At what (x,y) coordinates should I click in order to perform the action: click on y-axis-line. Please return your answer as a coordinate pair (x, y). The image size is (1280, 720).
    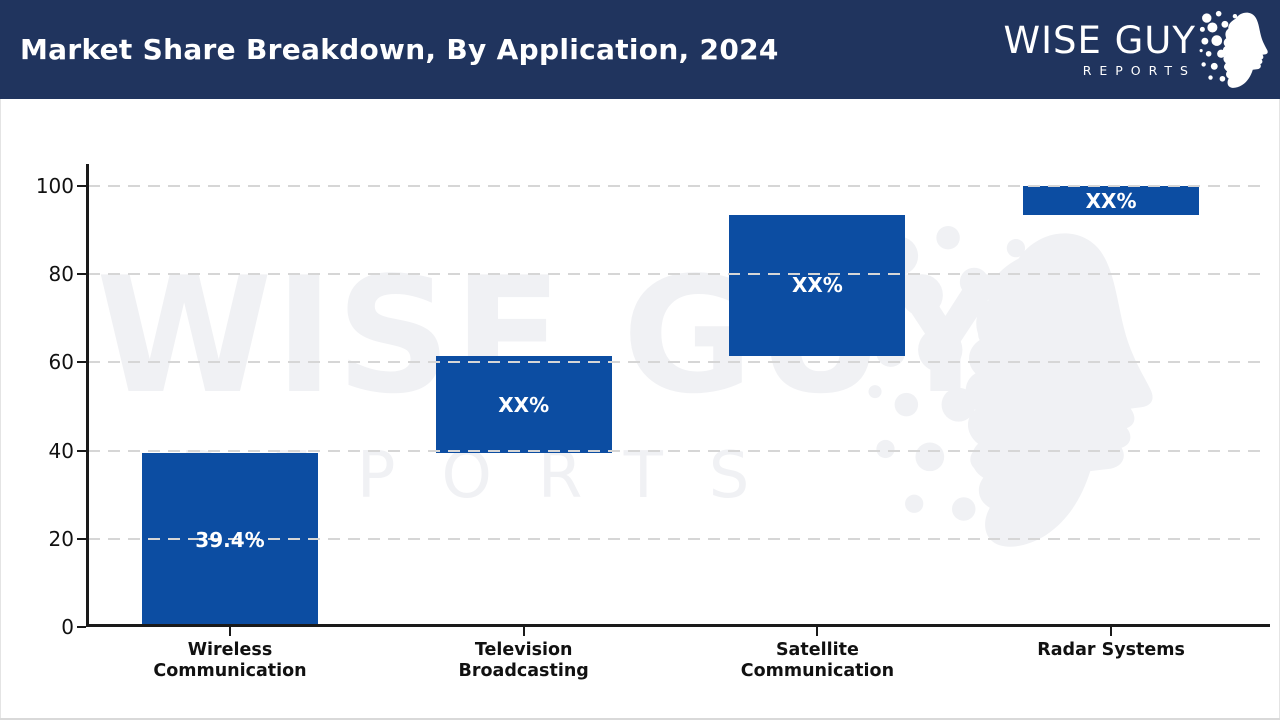
    Looking at the image, I should click on (87, 395).